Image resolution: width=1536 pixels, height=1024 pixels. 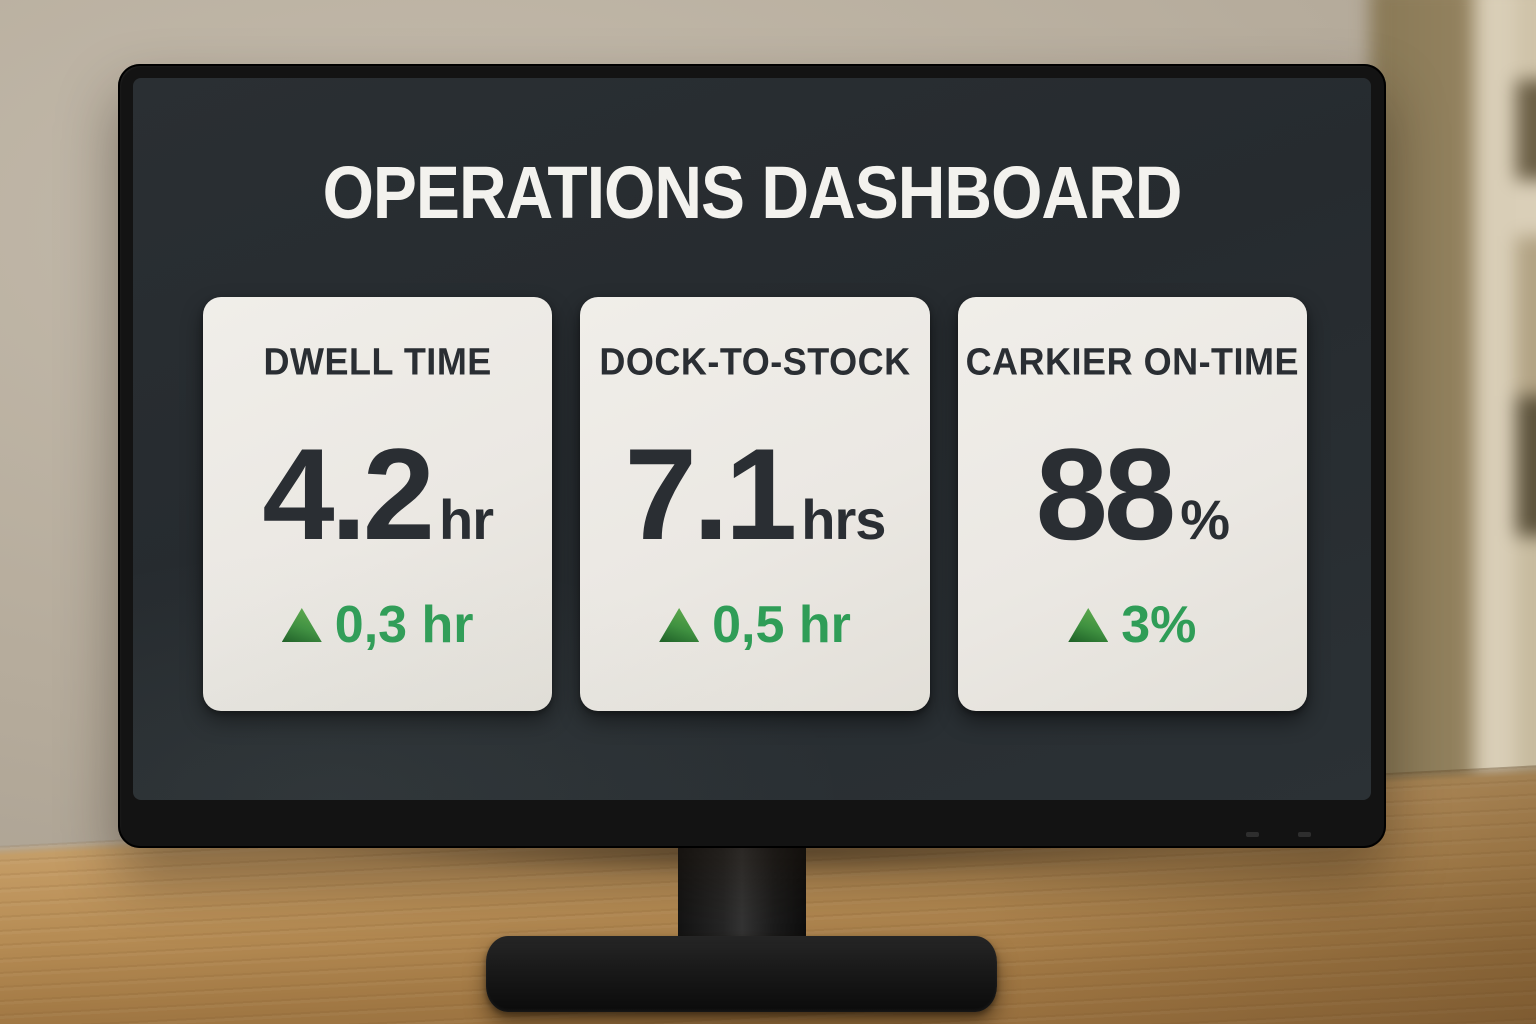 I want to click on kpi-value-row: 88 %, so click(x=1132, y=494).